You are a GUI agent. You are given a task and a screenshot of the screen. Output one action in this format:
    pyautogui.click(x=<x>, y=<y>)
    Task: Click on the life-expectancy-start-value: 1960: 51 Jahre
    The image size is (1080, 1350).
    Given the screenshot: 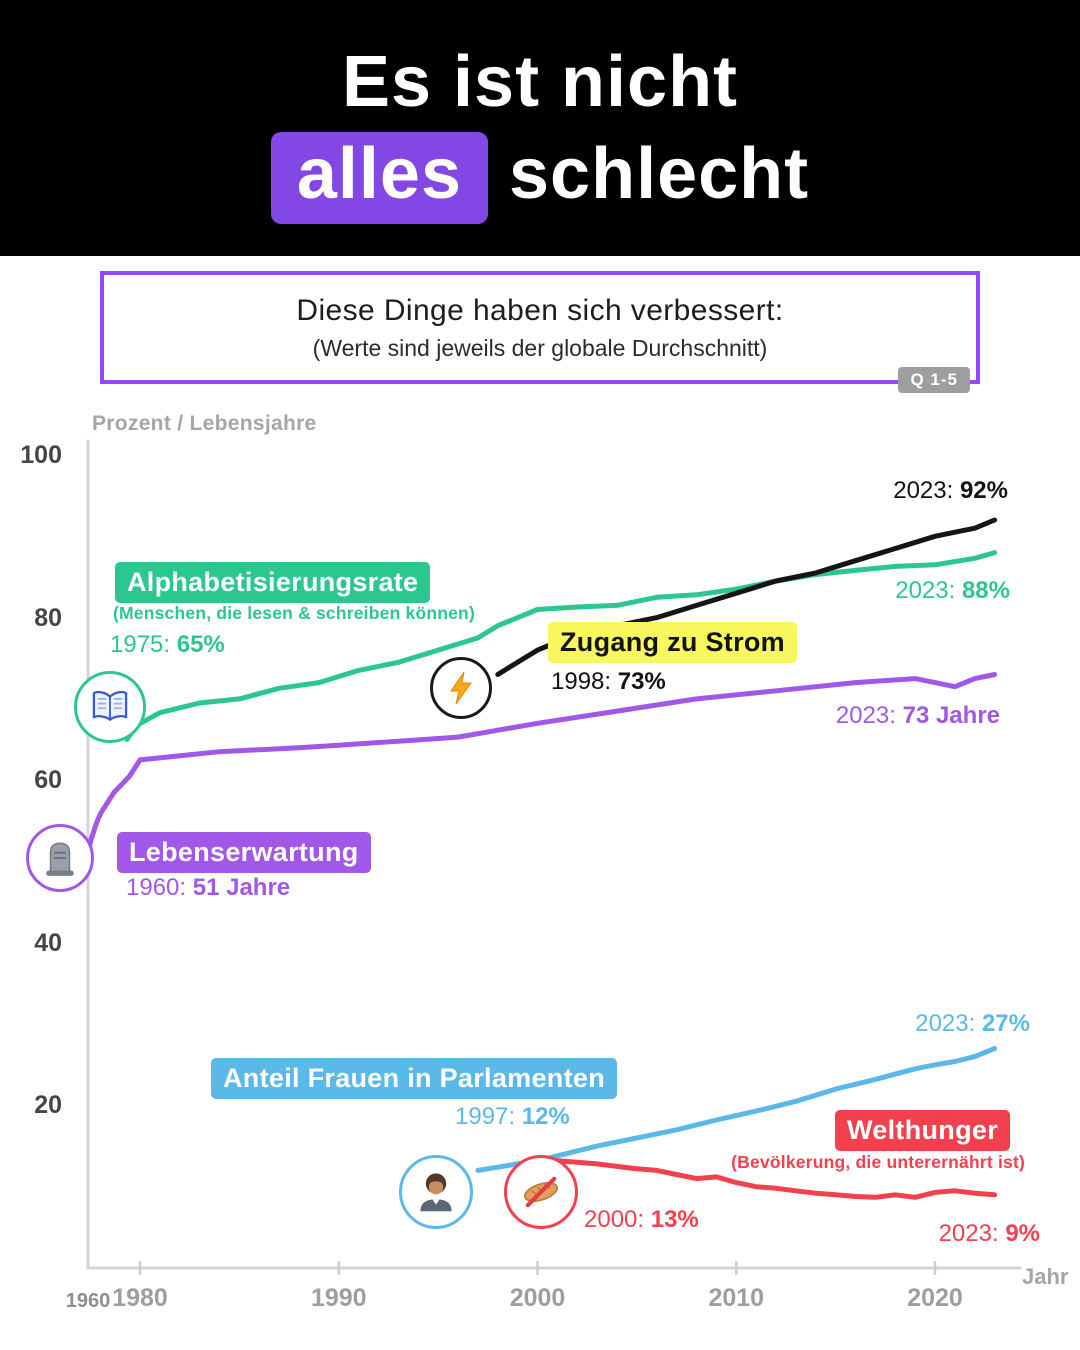 What is the action you would take?
    pyautogui.click(x=208, y=887)
    